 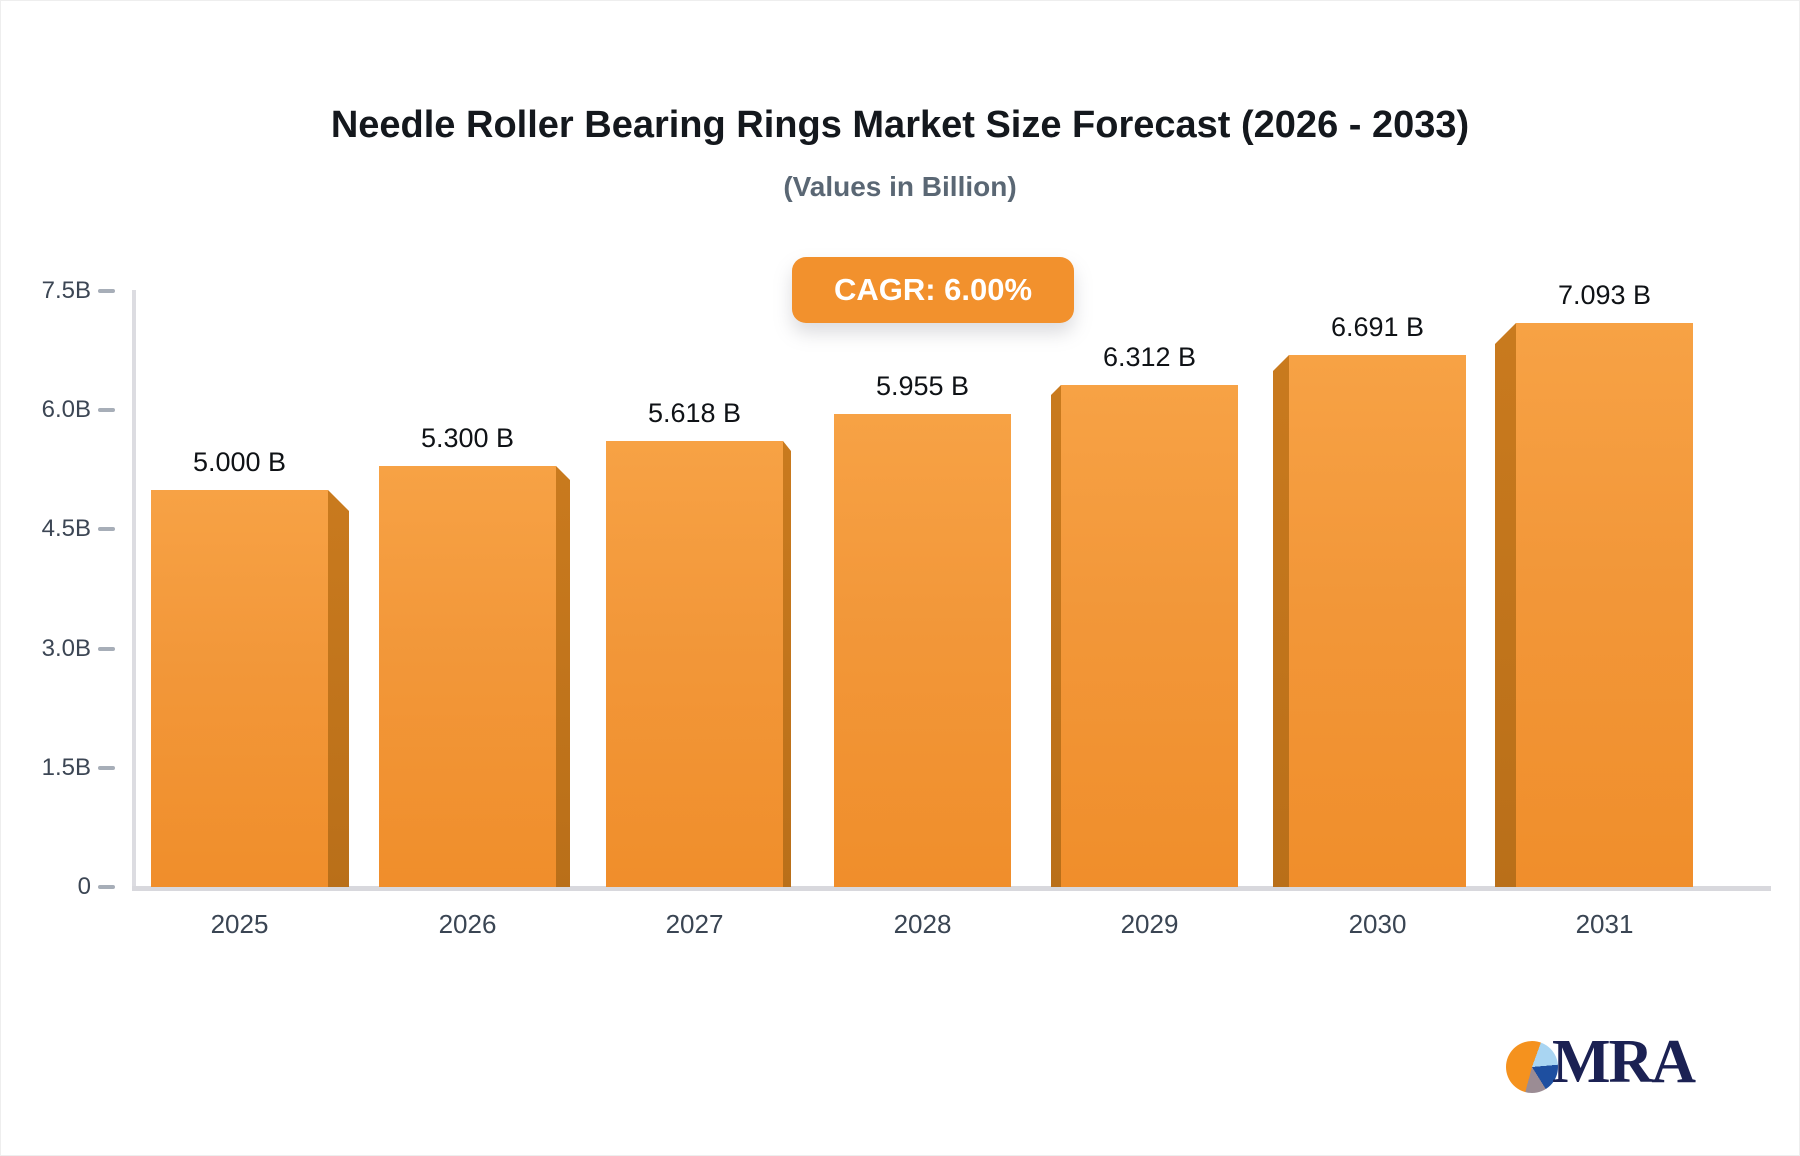 I want to click on y-tick-label: 6.0B, so click(x=66, y=410).